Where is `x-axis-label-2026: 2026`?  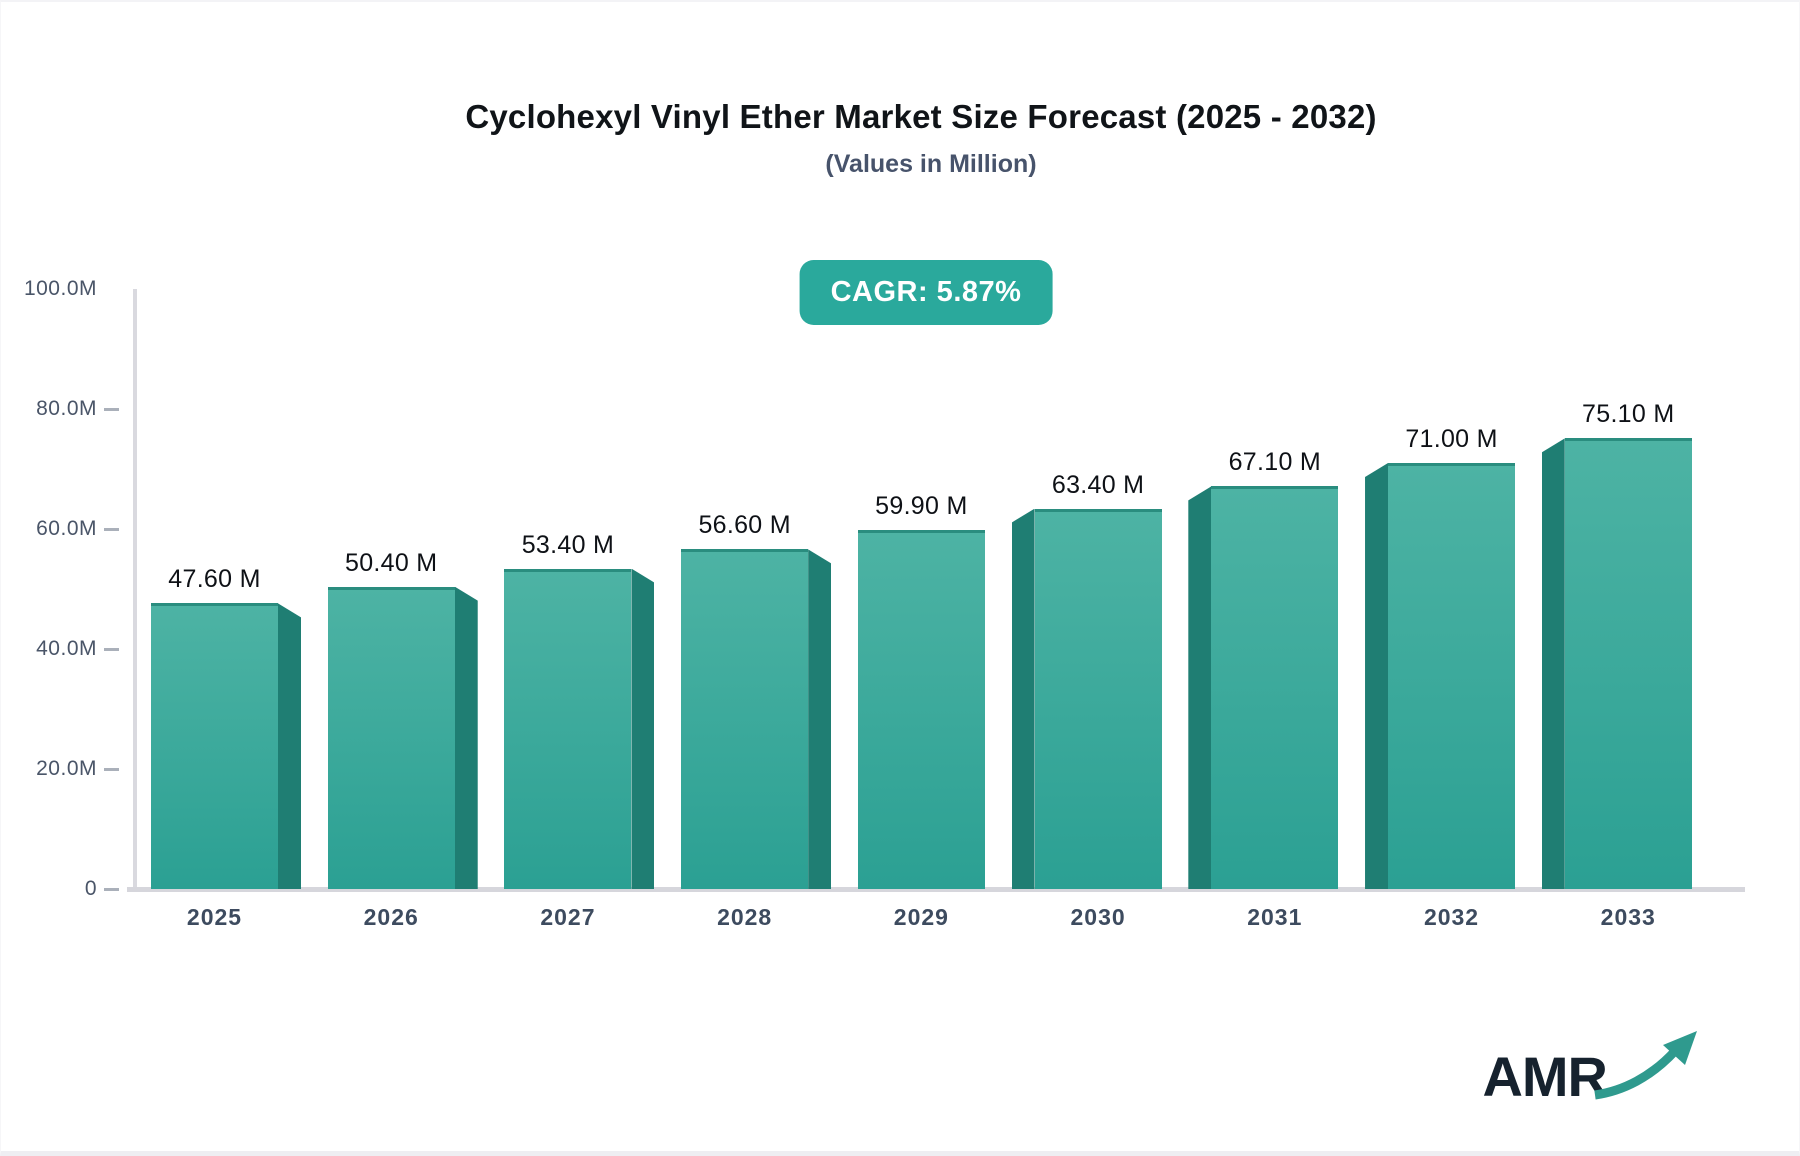 x-axis-label-2026: 2026 is located at coordinates (391, 917).